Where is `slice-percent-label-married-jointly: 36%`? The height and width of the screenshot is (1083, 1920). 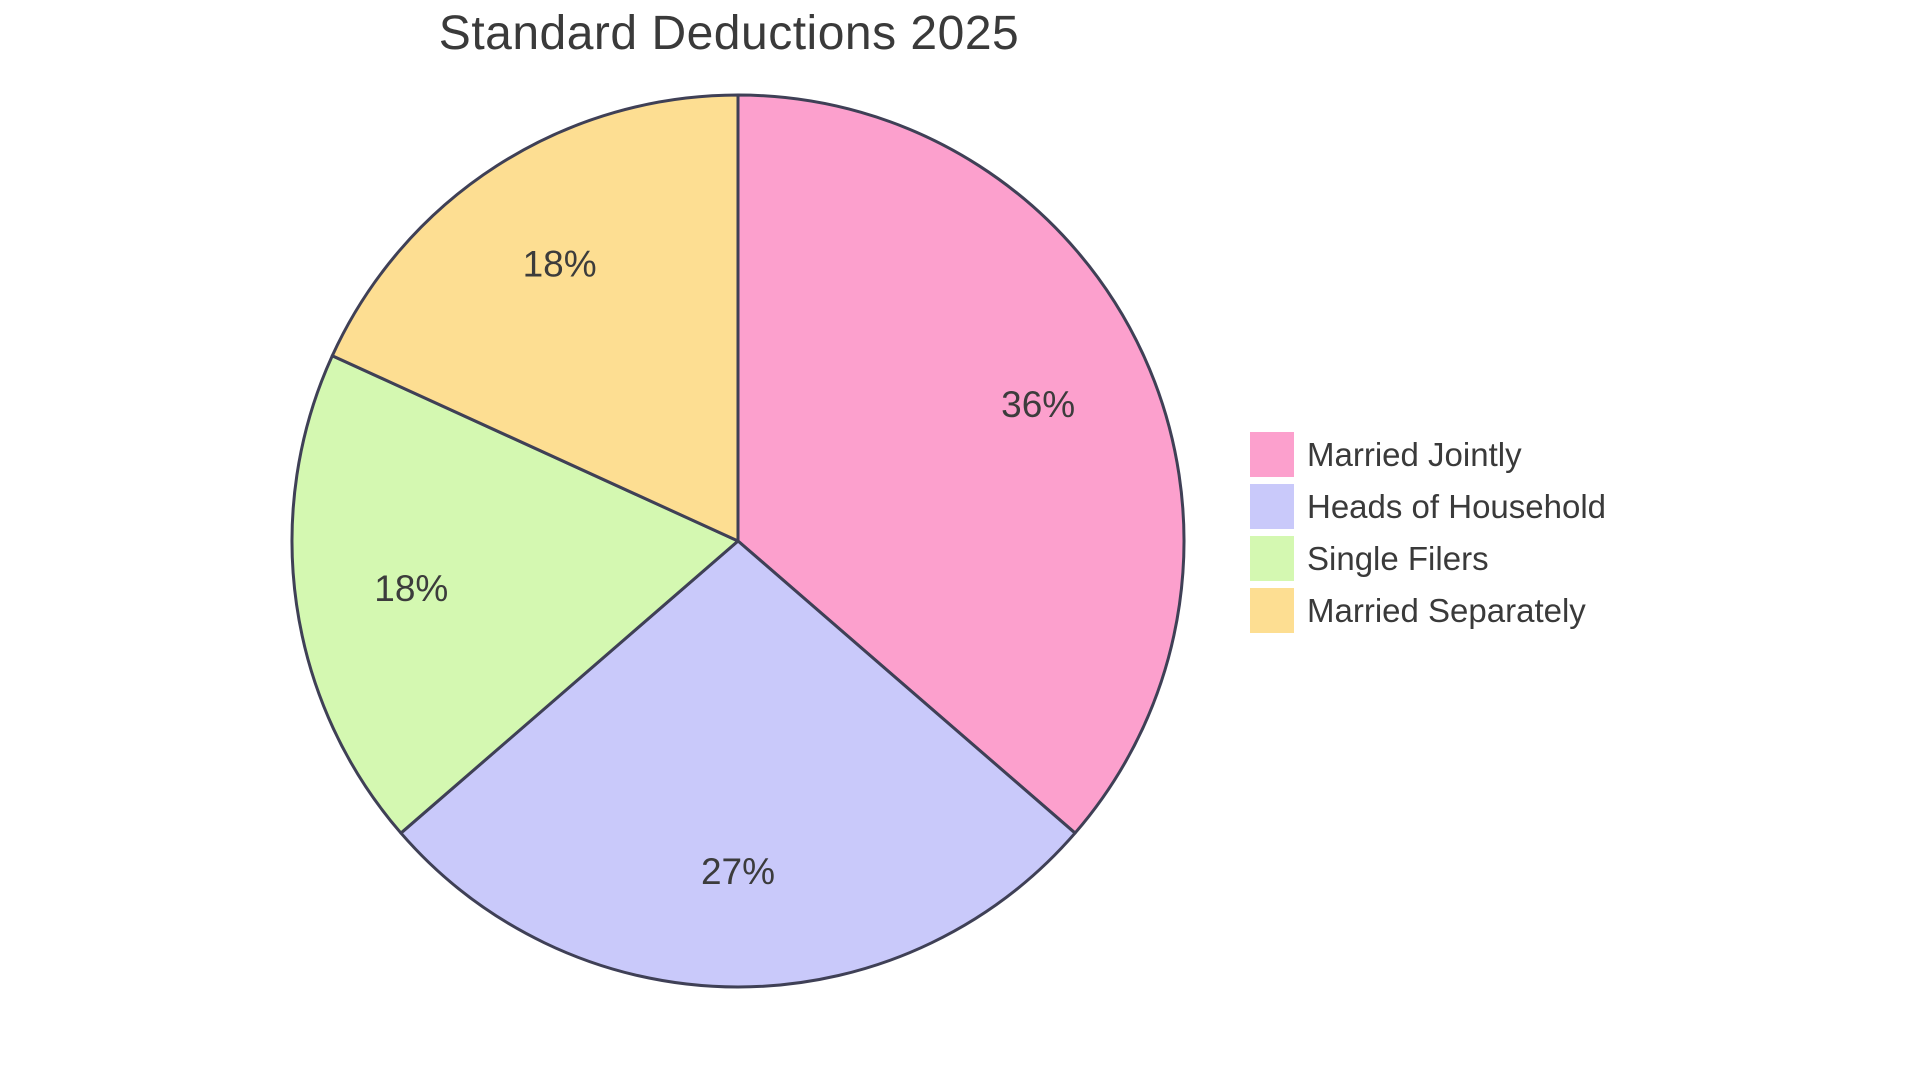 slice-percent-label-married-jointly: 36% is located at coordinates (1038, 404).